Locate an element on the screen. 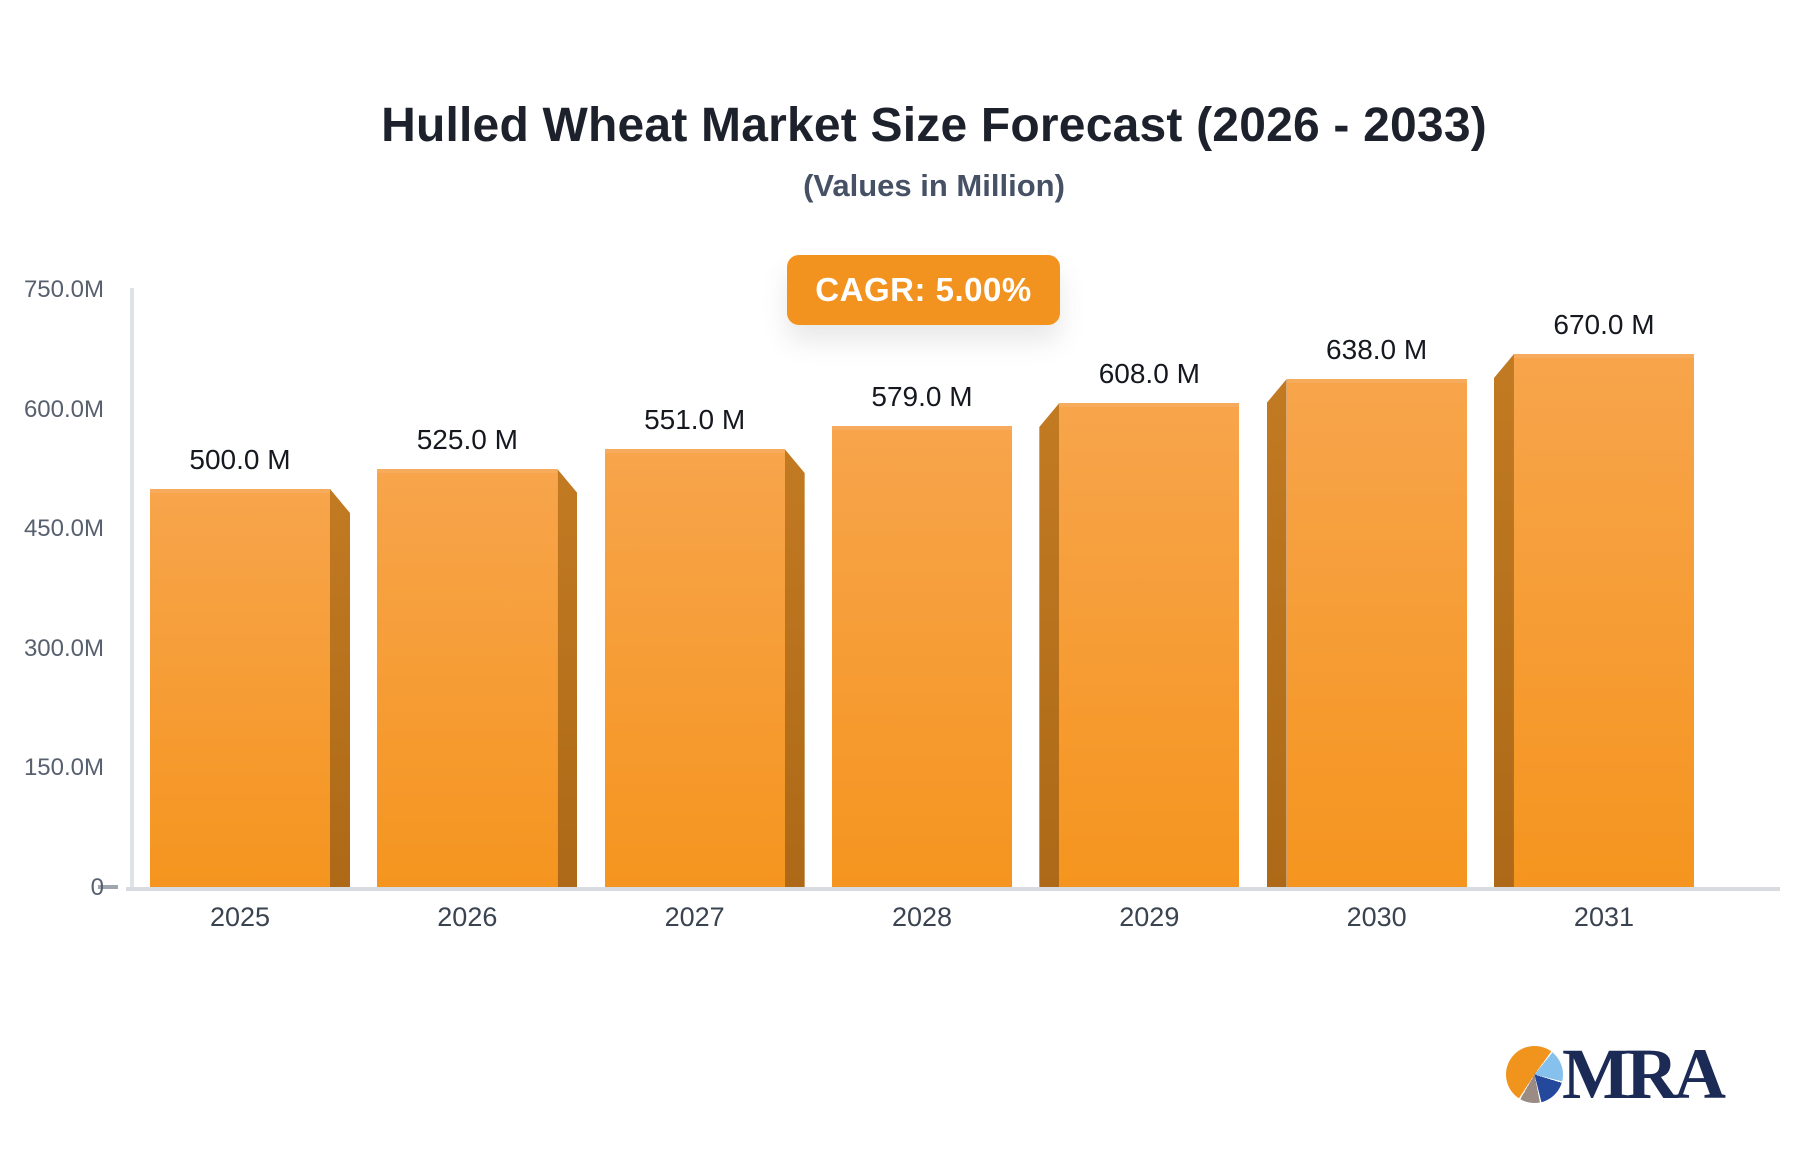  bar-side-2030 is located at coordinates (1276, 633).